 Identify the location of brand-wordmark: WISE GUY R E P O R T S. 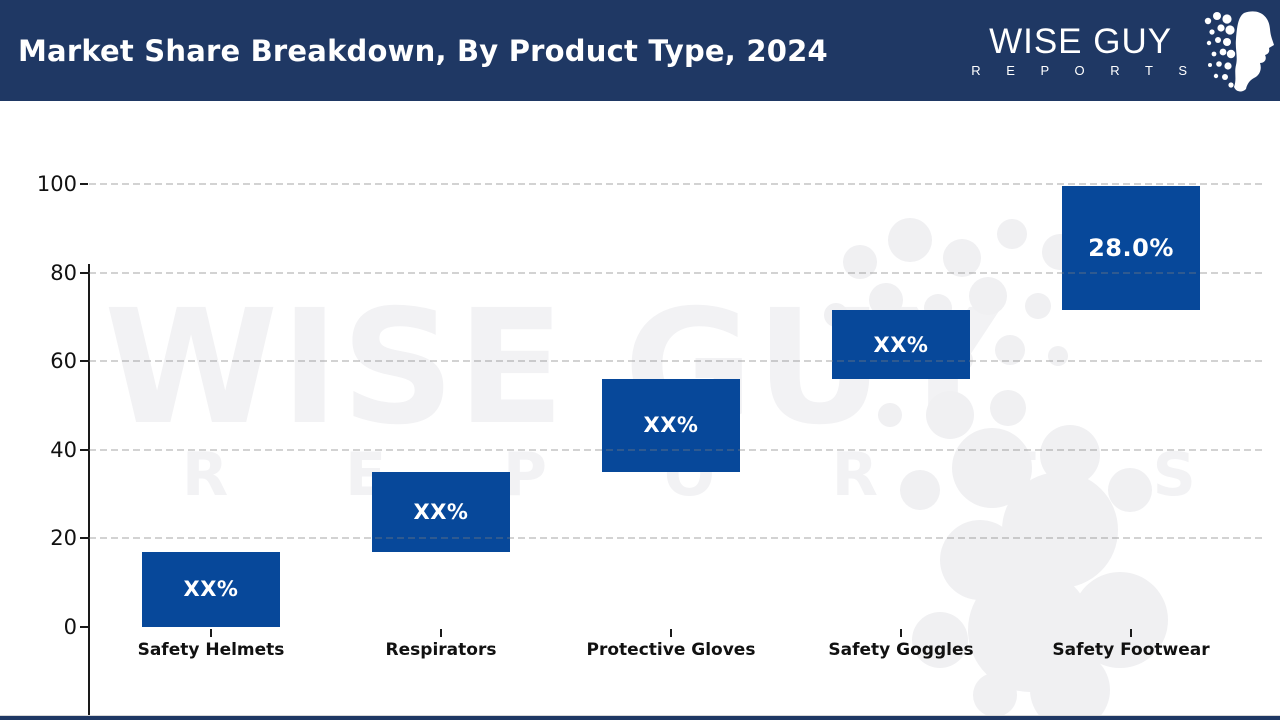
(1080, 51).